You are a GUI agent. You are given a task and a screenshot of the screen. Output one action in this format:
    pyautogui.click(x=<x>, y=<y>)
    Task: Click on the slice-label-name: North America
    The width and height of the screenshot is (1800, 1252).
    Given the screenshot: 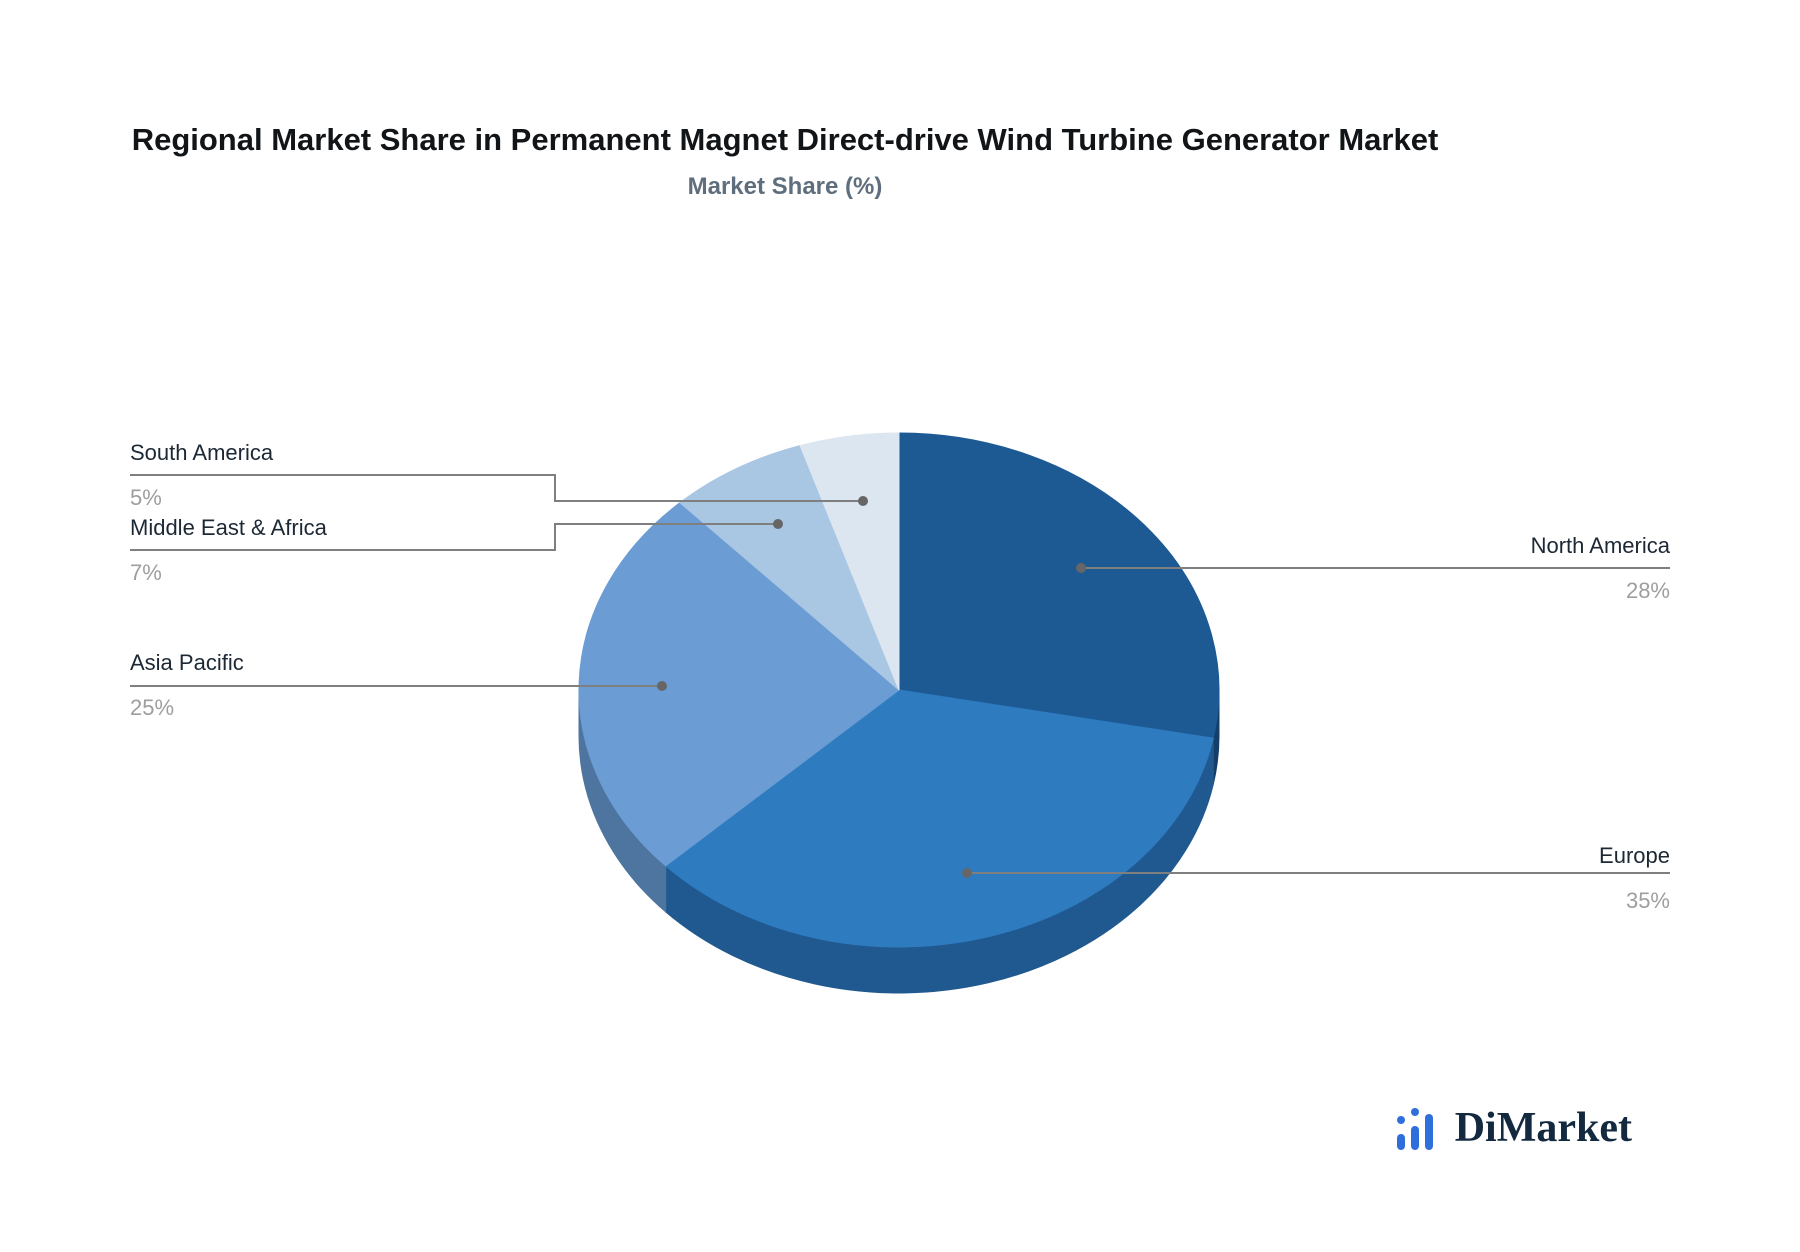 What is the action you would take?
    pyautogui.click(x=1600, y=545)
    